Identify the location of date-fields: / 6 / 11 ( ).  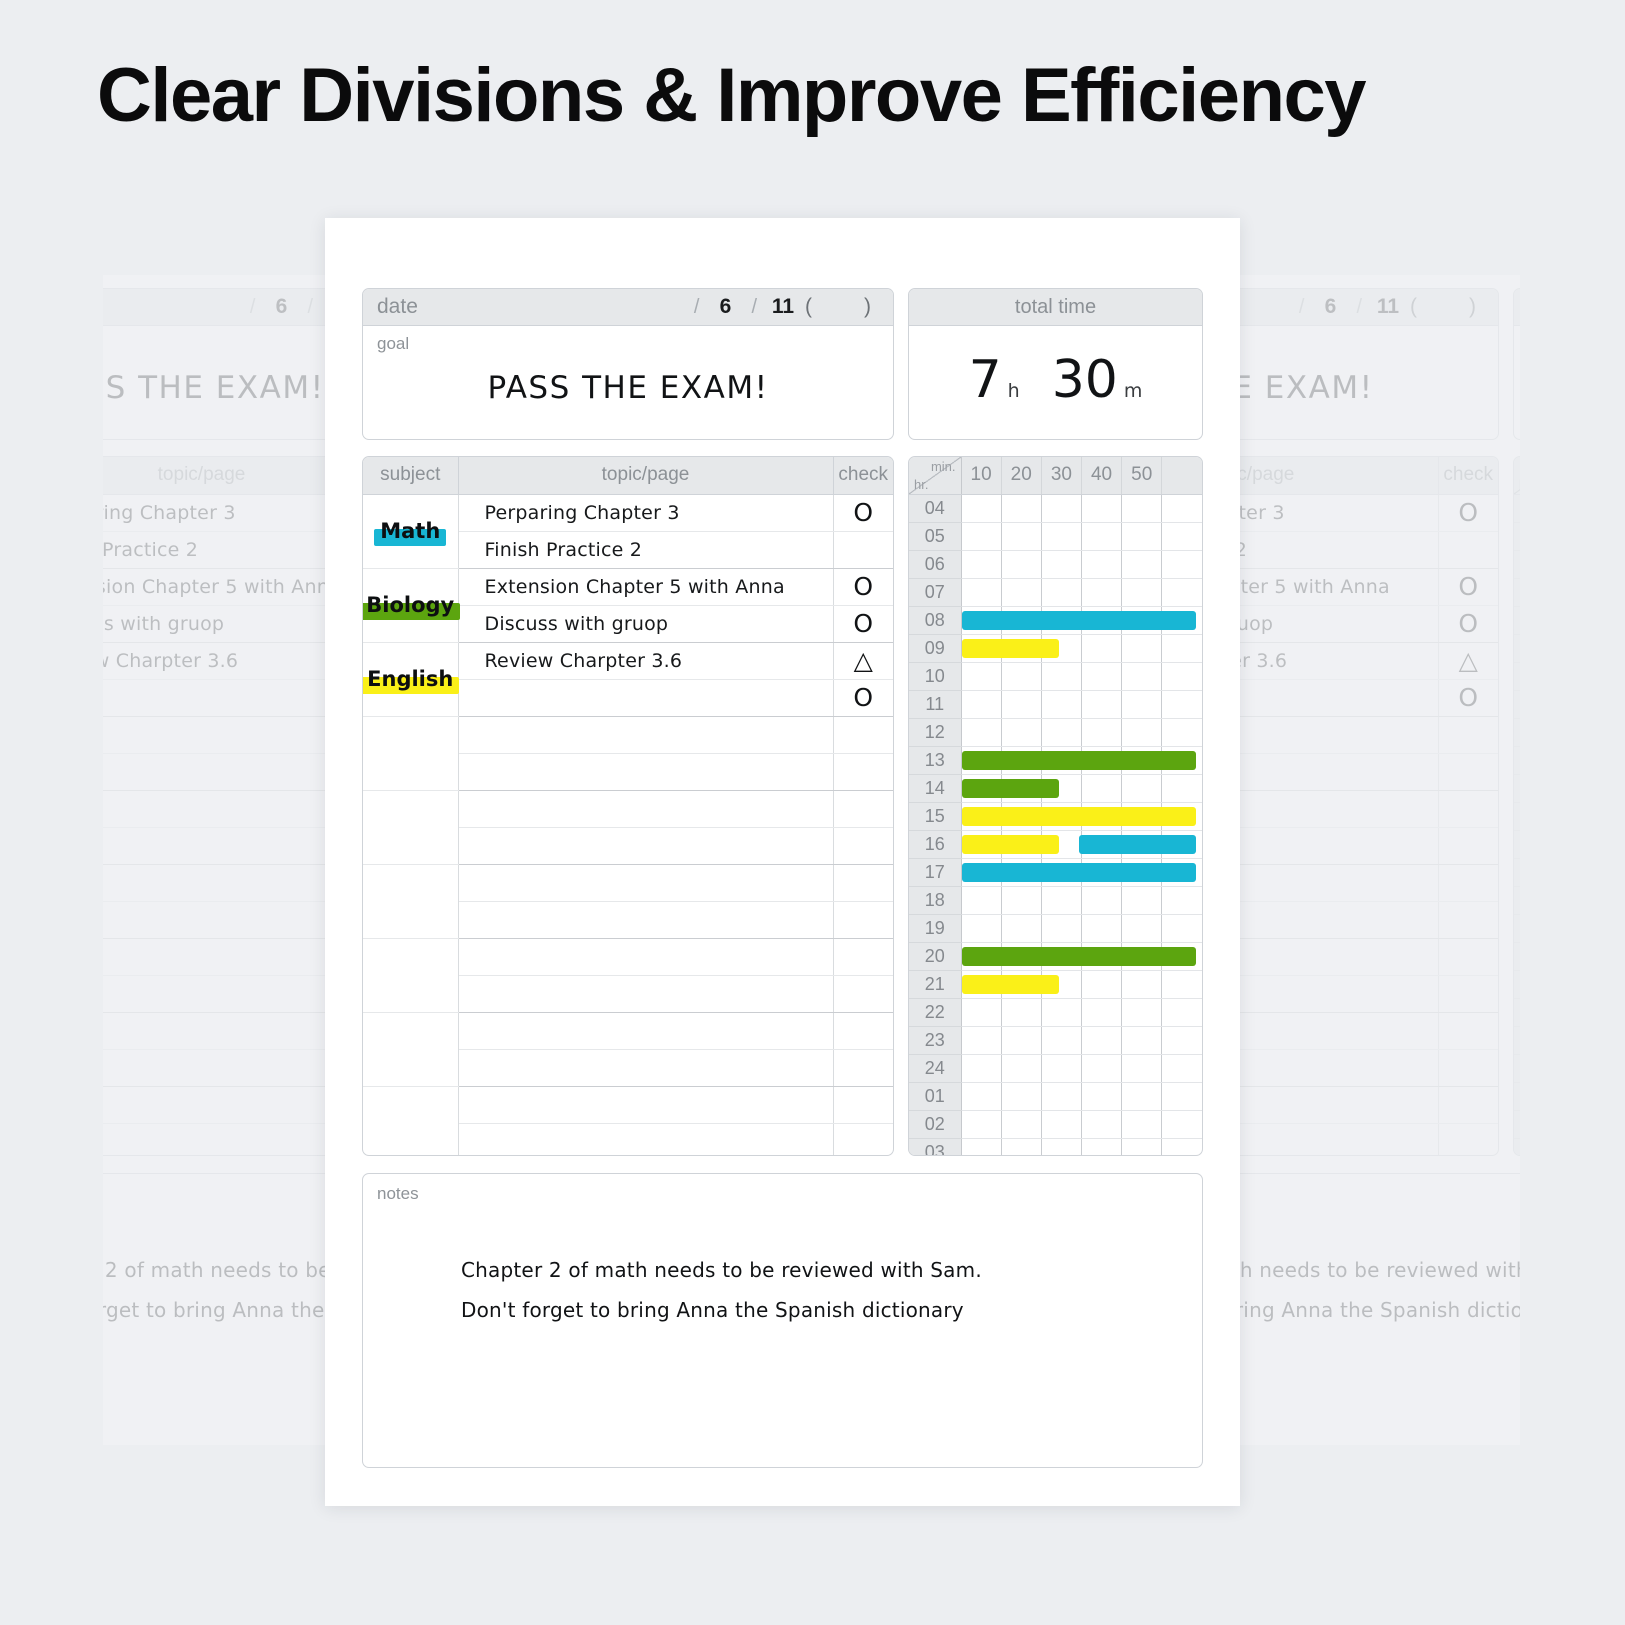
(628, 307).